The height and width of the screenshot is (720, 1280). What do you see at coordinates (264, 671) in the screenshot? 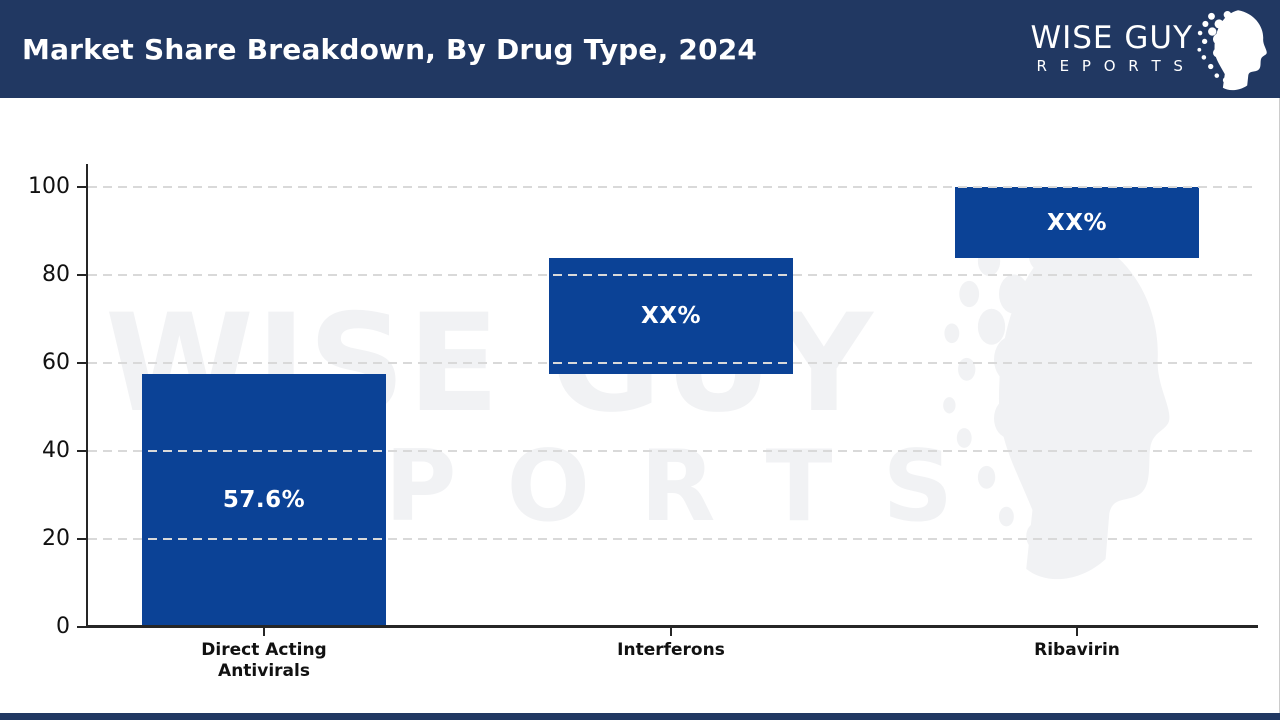
I see `x-category-label-line: Antivirals` at bounding box center [264, 671].